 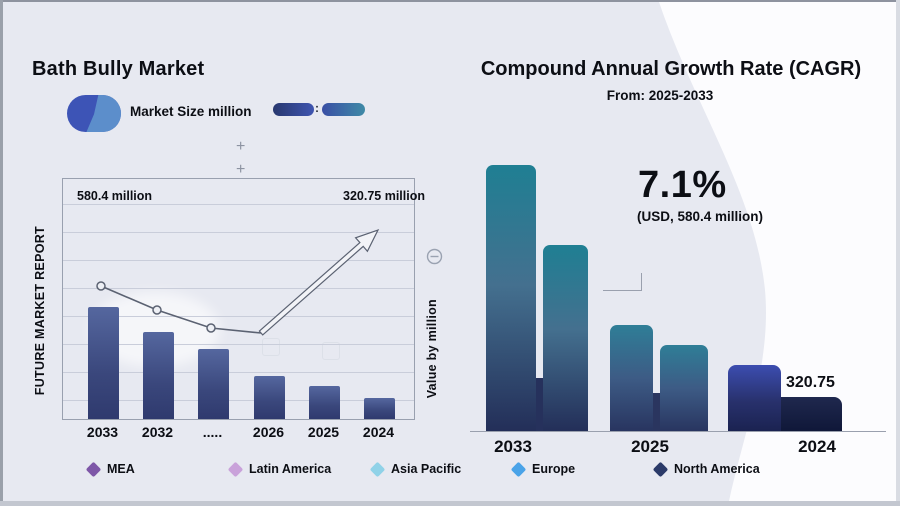 What do you see at coordinates (817, 446) in the screenshot?
I see `cagr-year-label: 2024` at bounding box center [817, 446].